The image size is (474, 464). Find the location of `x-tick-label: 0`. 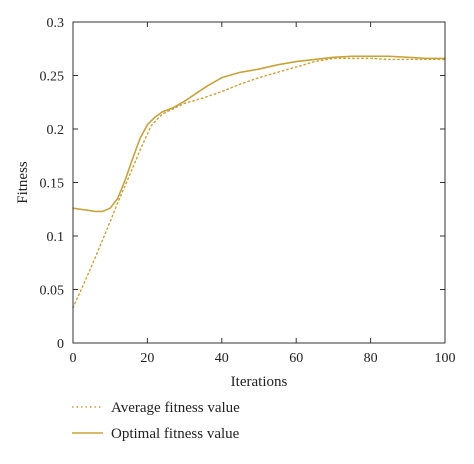

x-tick-label: 0 is located at coordinates (73, 358).